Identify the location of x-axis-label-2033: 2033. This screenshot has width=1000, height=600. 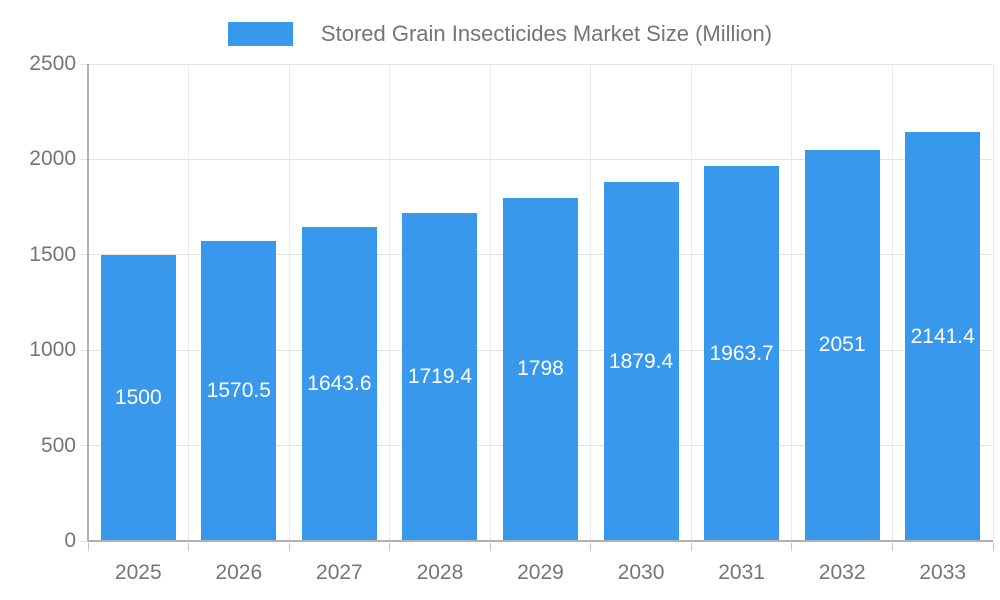
(943, 572).